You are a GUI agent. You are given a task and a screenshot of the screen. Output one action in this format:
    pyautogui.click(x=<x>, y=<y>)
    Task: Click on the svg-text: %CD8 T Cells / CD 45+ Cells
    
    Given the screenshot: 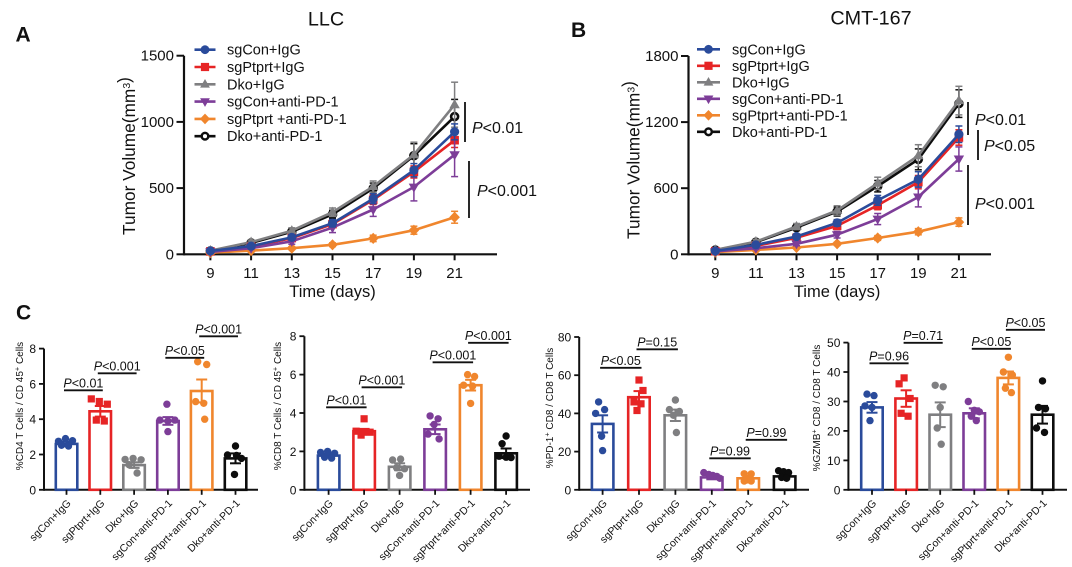 What is the action you would take?
    pyautogui.click(x=278, y=406)
    